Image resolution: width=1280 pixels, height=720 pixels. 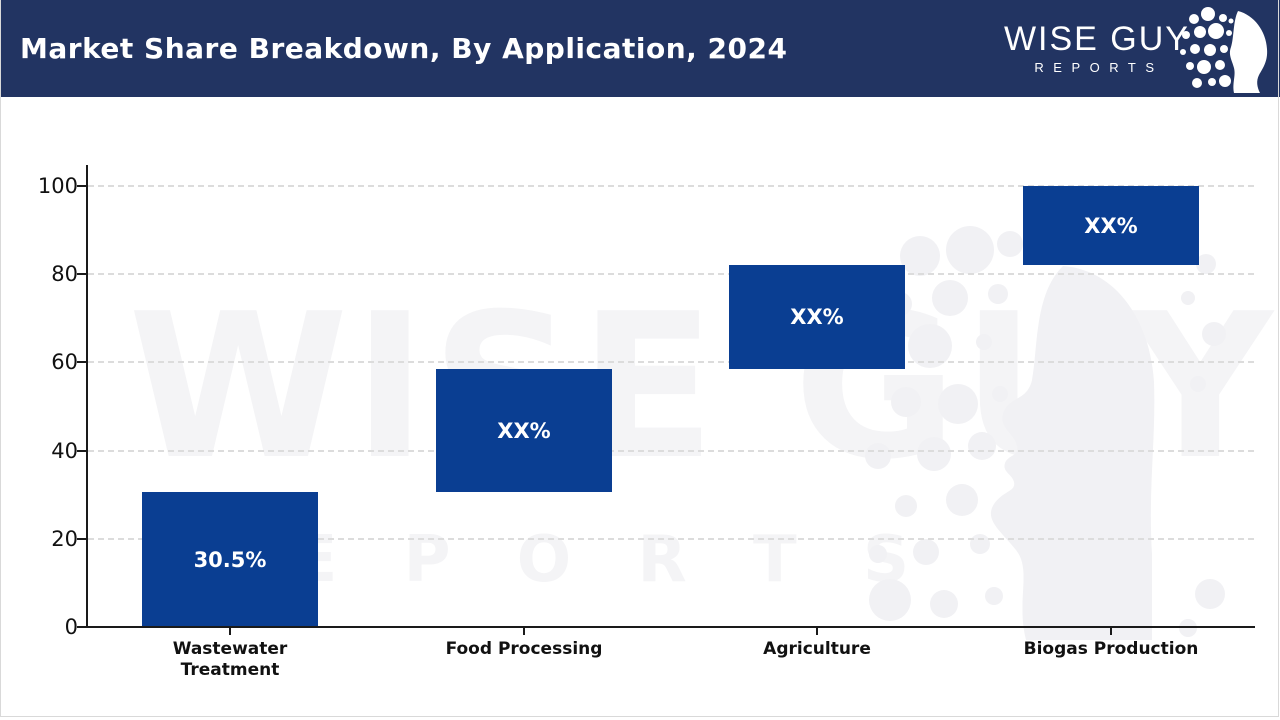 What do you see at coordinates (64, 274) in the screenshot?
I see `y-tick-label: 80` at bounding box center [64, 274].